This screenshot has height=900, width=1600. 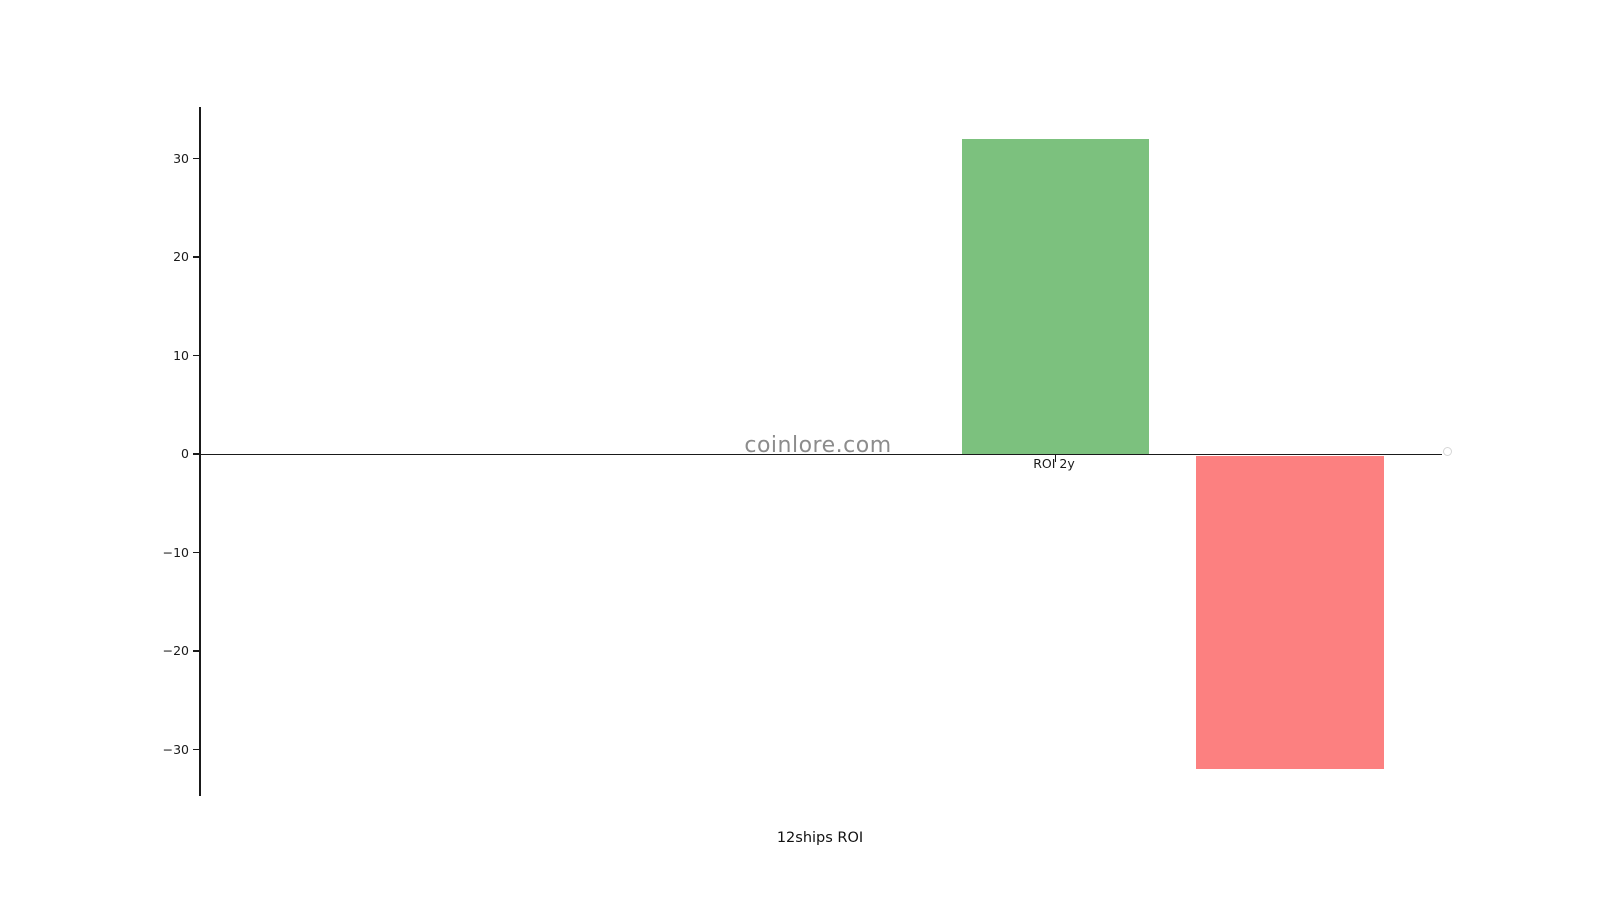 I want to click on y-tick-label: 10, so click(x=181, y=355).